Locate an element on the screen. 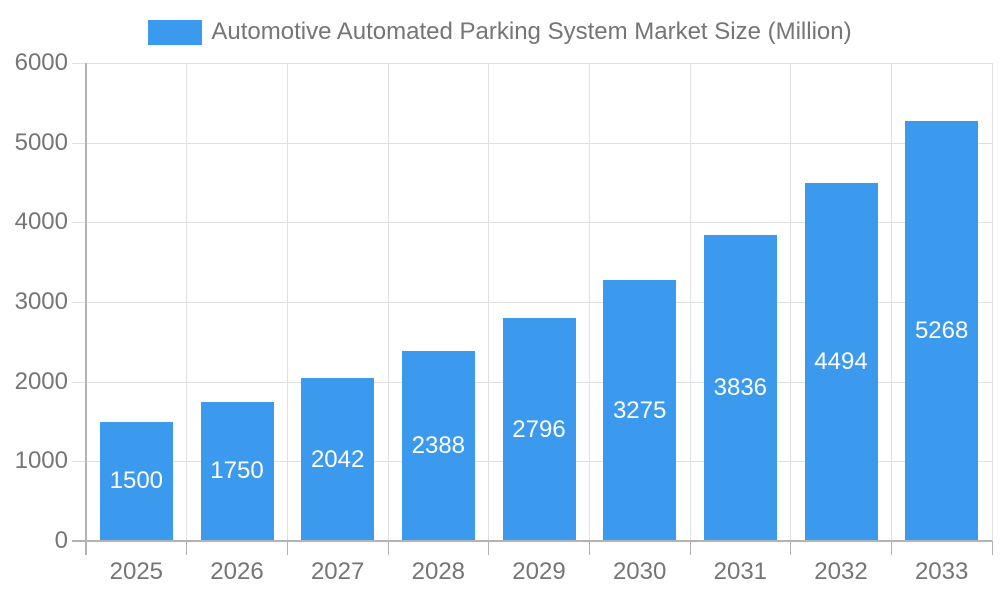 The height and width of the screenshot is (600, 1000). x-axis-label: 2026 is located at coordinates (237, 571).